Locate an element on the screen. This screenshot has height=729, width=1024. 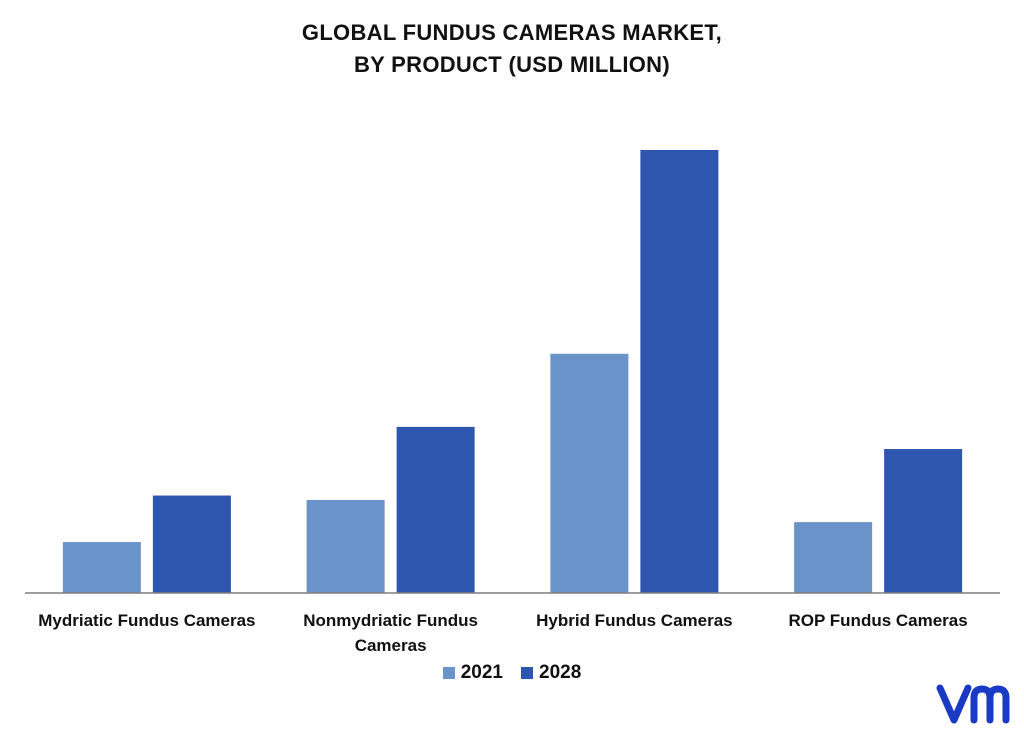
legend-item-2021: 2021 is located at coordinates (472, 673).